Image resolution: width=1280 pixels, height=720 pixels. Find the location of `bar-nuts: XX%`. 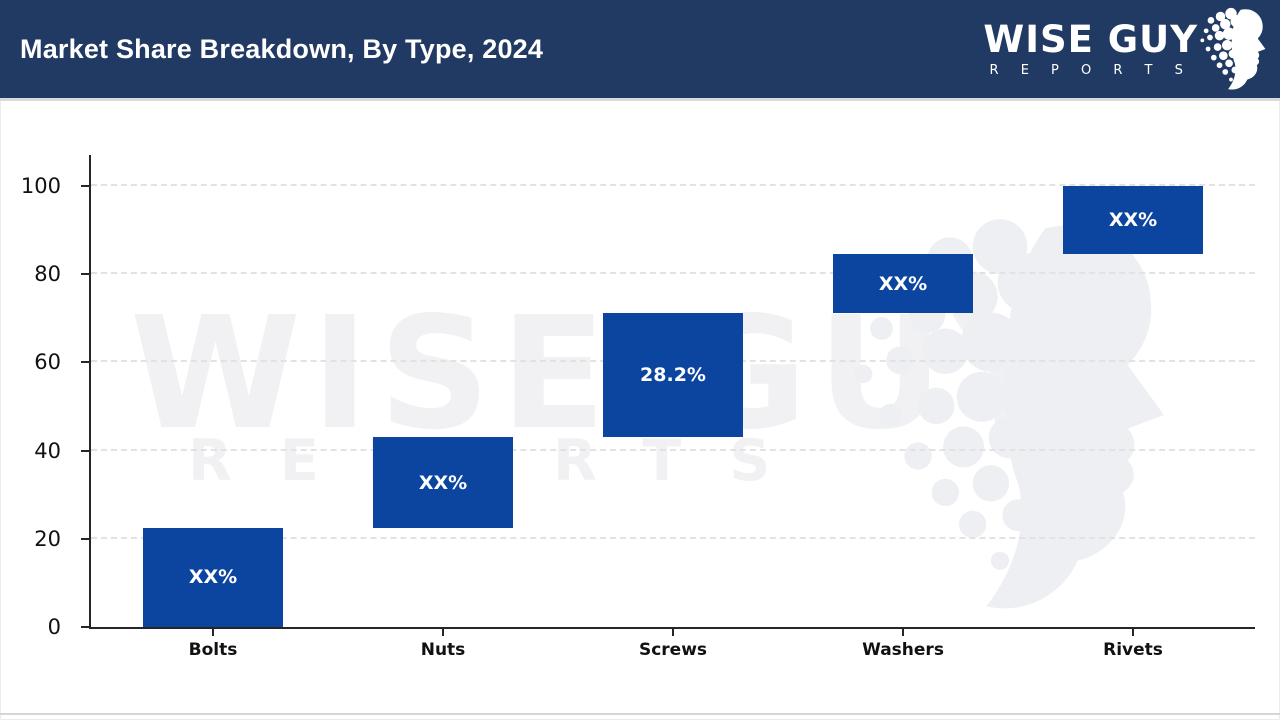

bar-nuts: XX% is located at coordinates (443, 482).